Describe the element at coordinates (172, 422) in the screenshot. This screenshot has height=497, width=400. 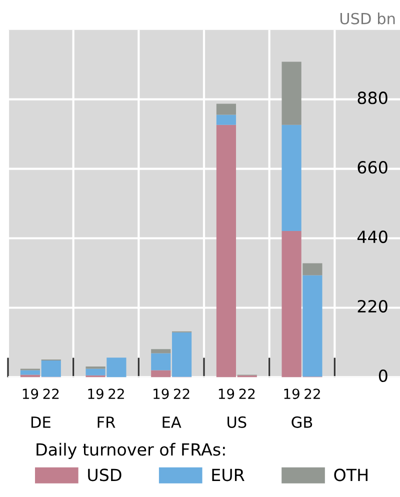
I see `text: EA` at that location.